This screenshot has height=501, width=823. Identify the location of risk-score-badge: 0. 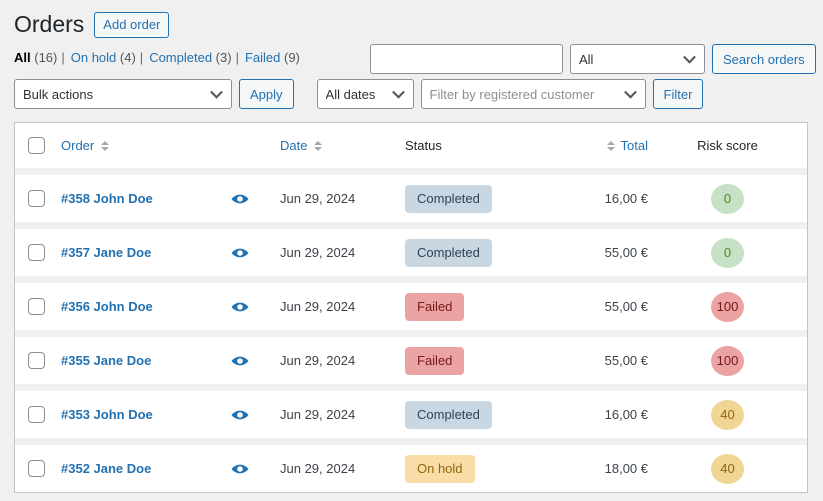
(727, 198).